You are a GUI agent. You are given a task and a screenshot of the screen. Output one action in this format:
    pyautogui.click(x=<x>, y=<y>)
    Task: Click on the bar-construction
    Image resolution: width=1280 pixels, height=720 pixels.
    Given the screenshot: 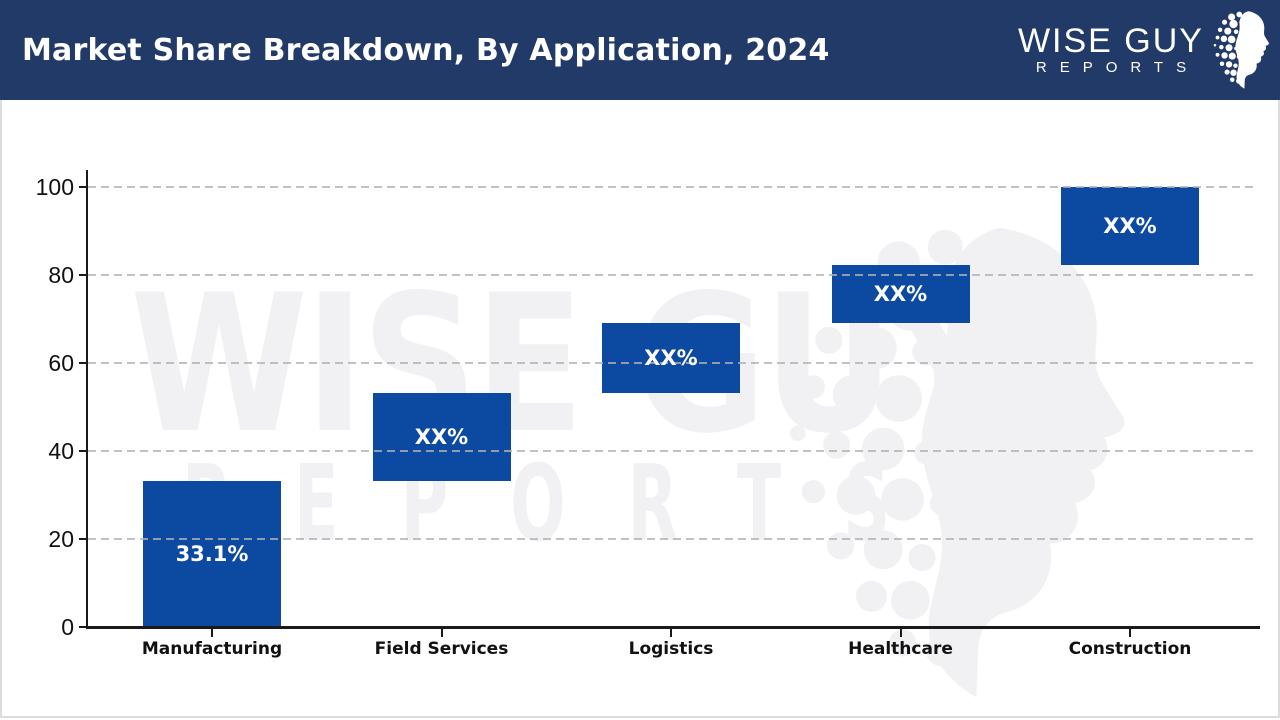 What is the action you would take?
    pyautogui.click(x=1130, y=226)
    